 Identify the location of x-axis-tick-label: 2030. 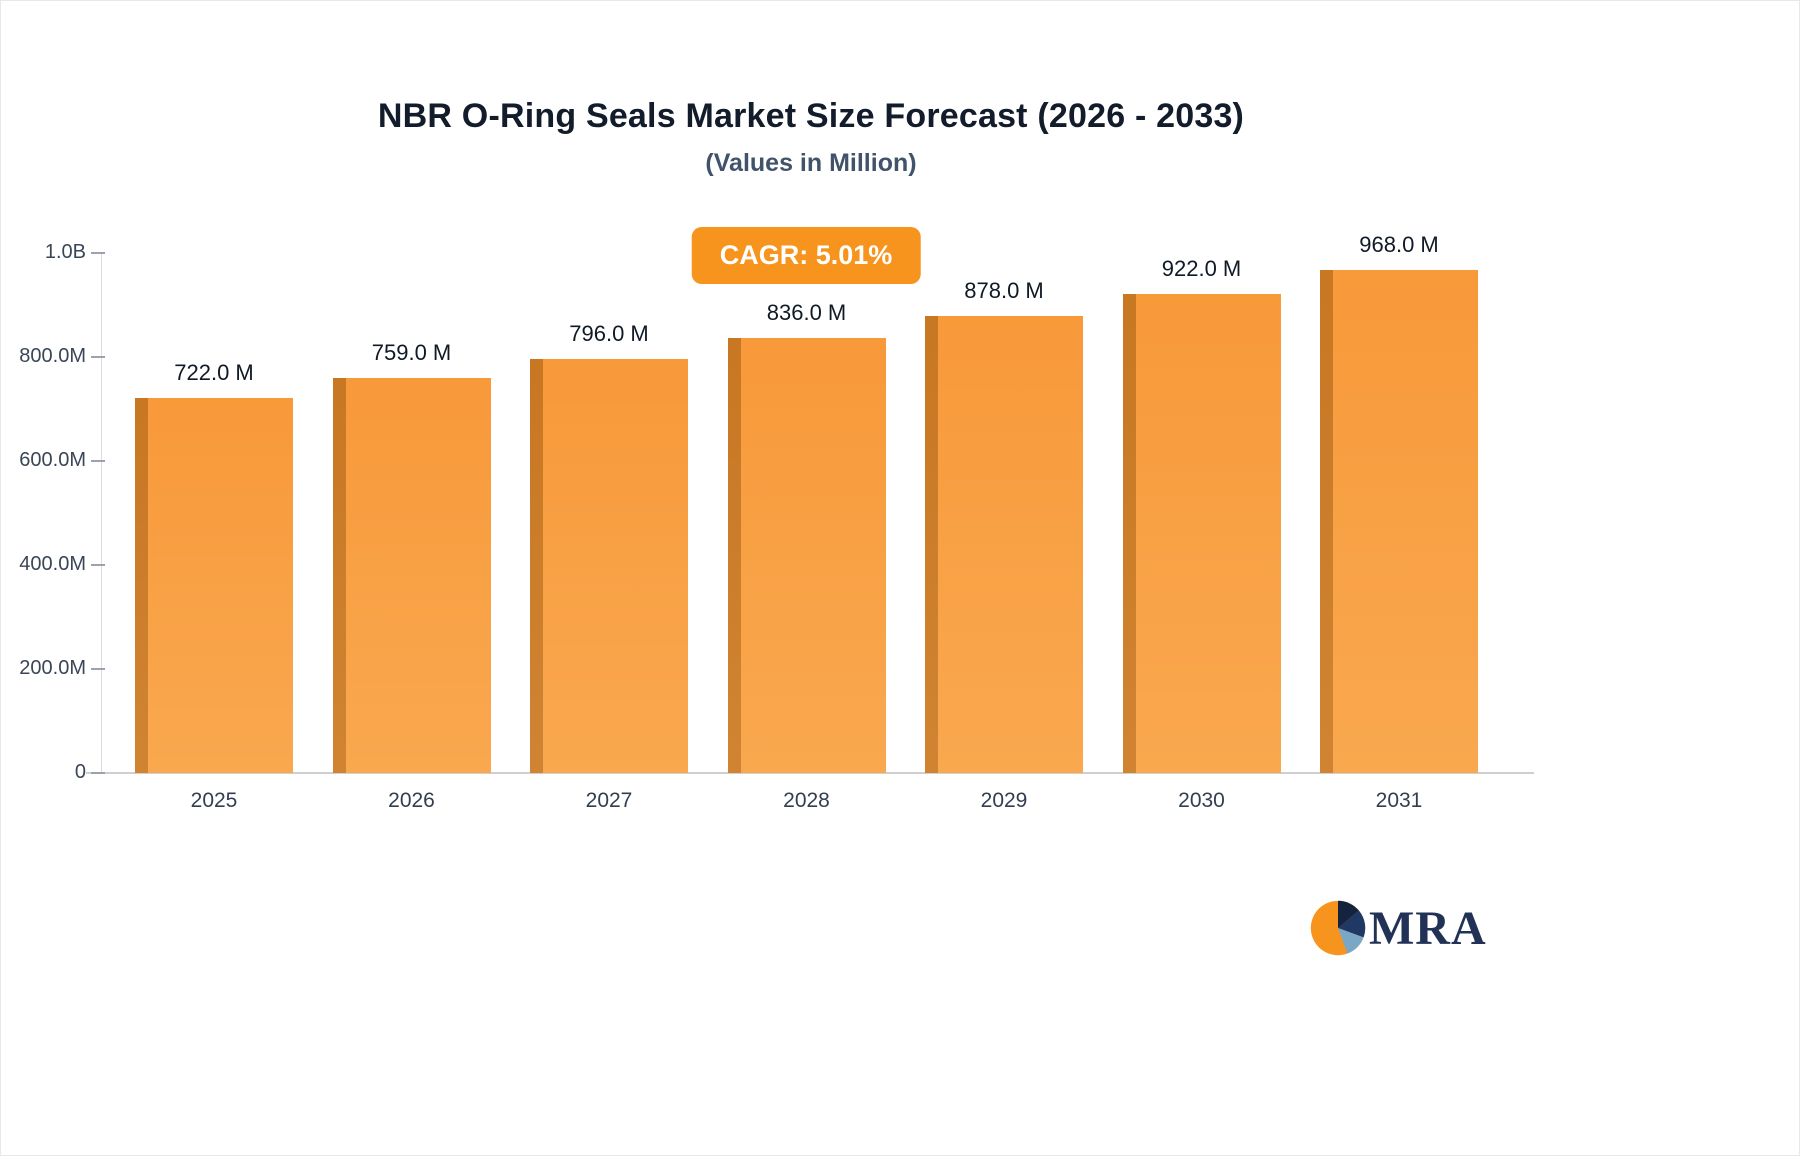
(1201, 800).